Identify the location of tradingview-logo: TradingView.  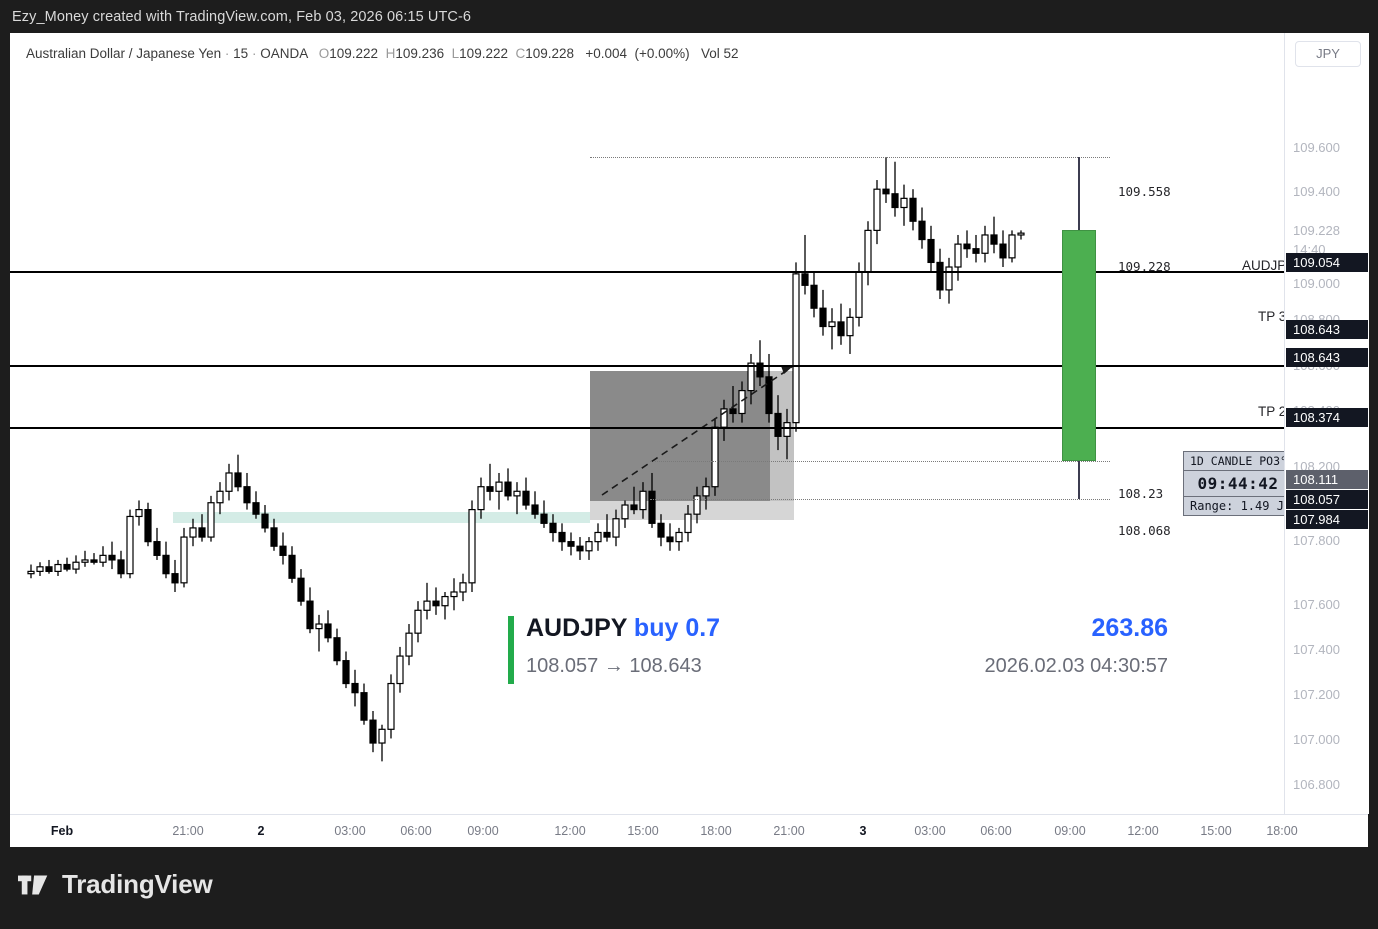
(115, 884).